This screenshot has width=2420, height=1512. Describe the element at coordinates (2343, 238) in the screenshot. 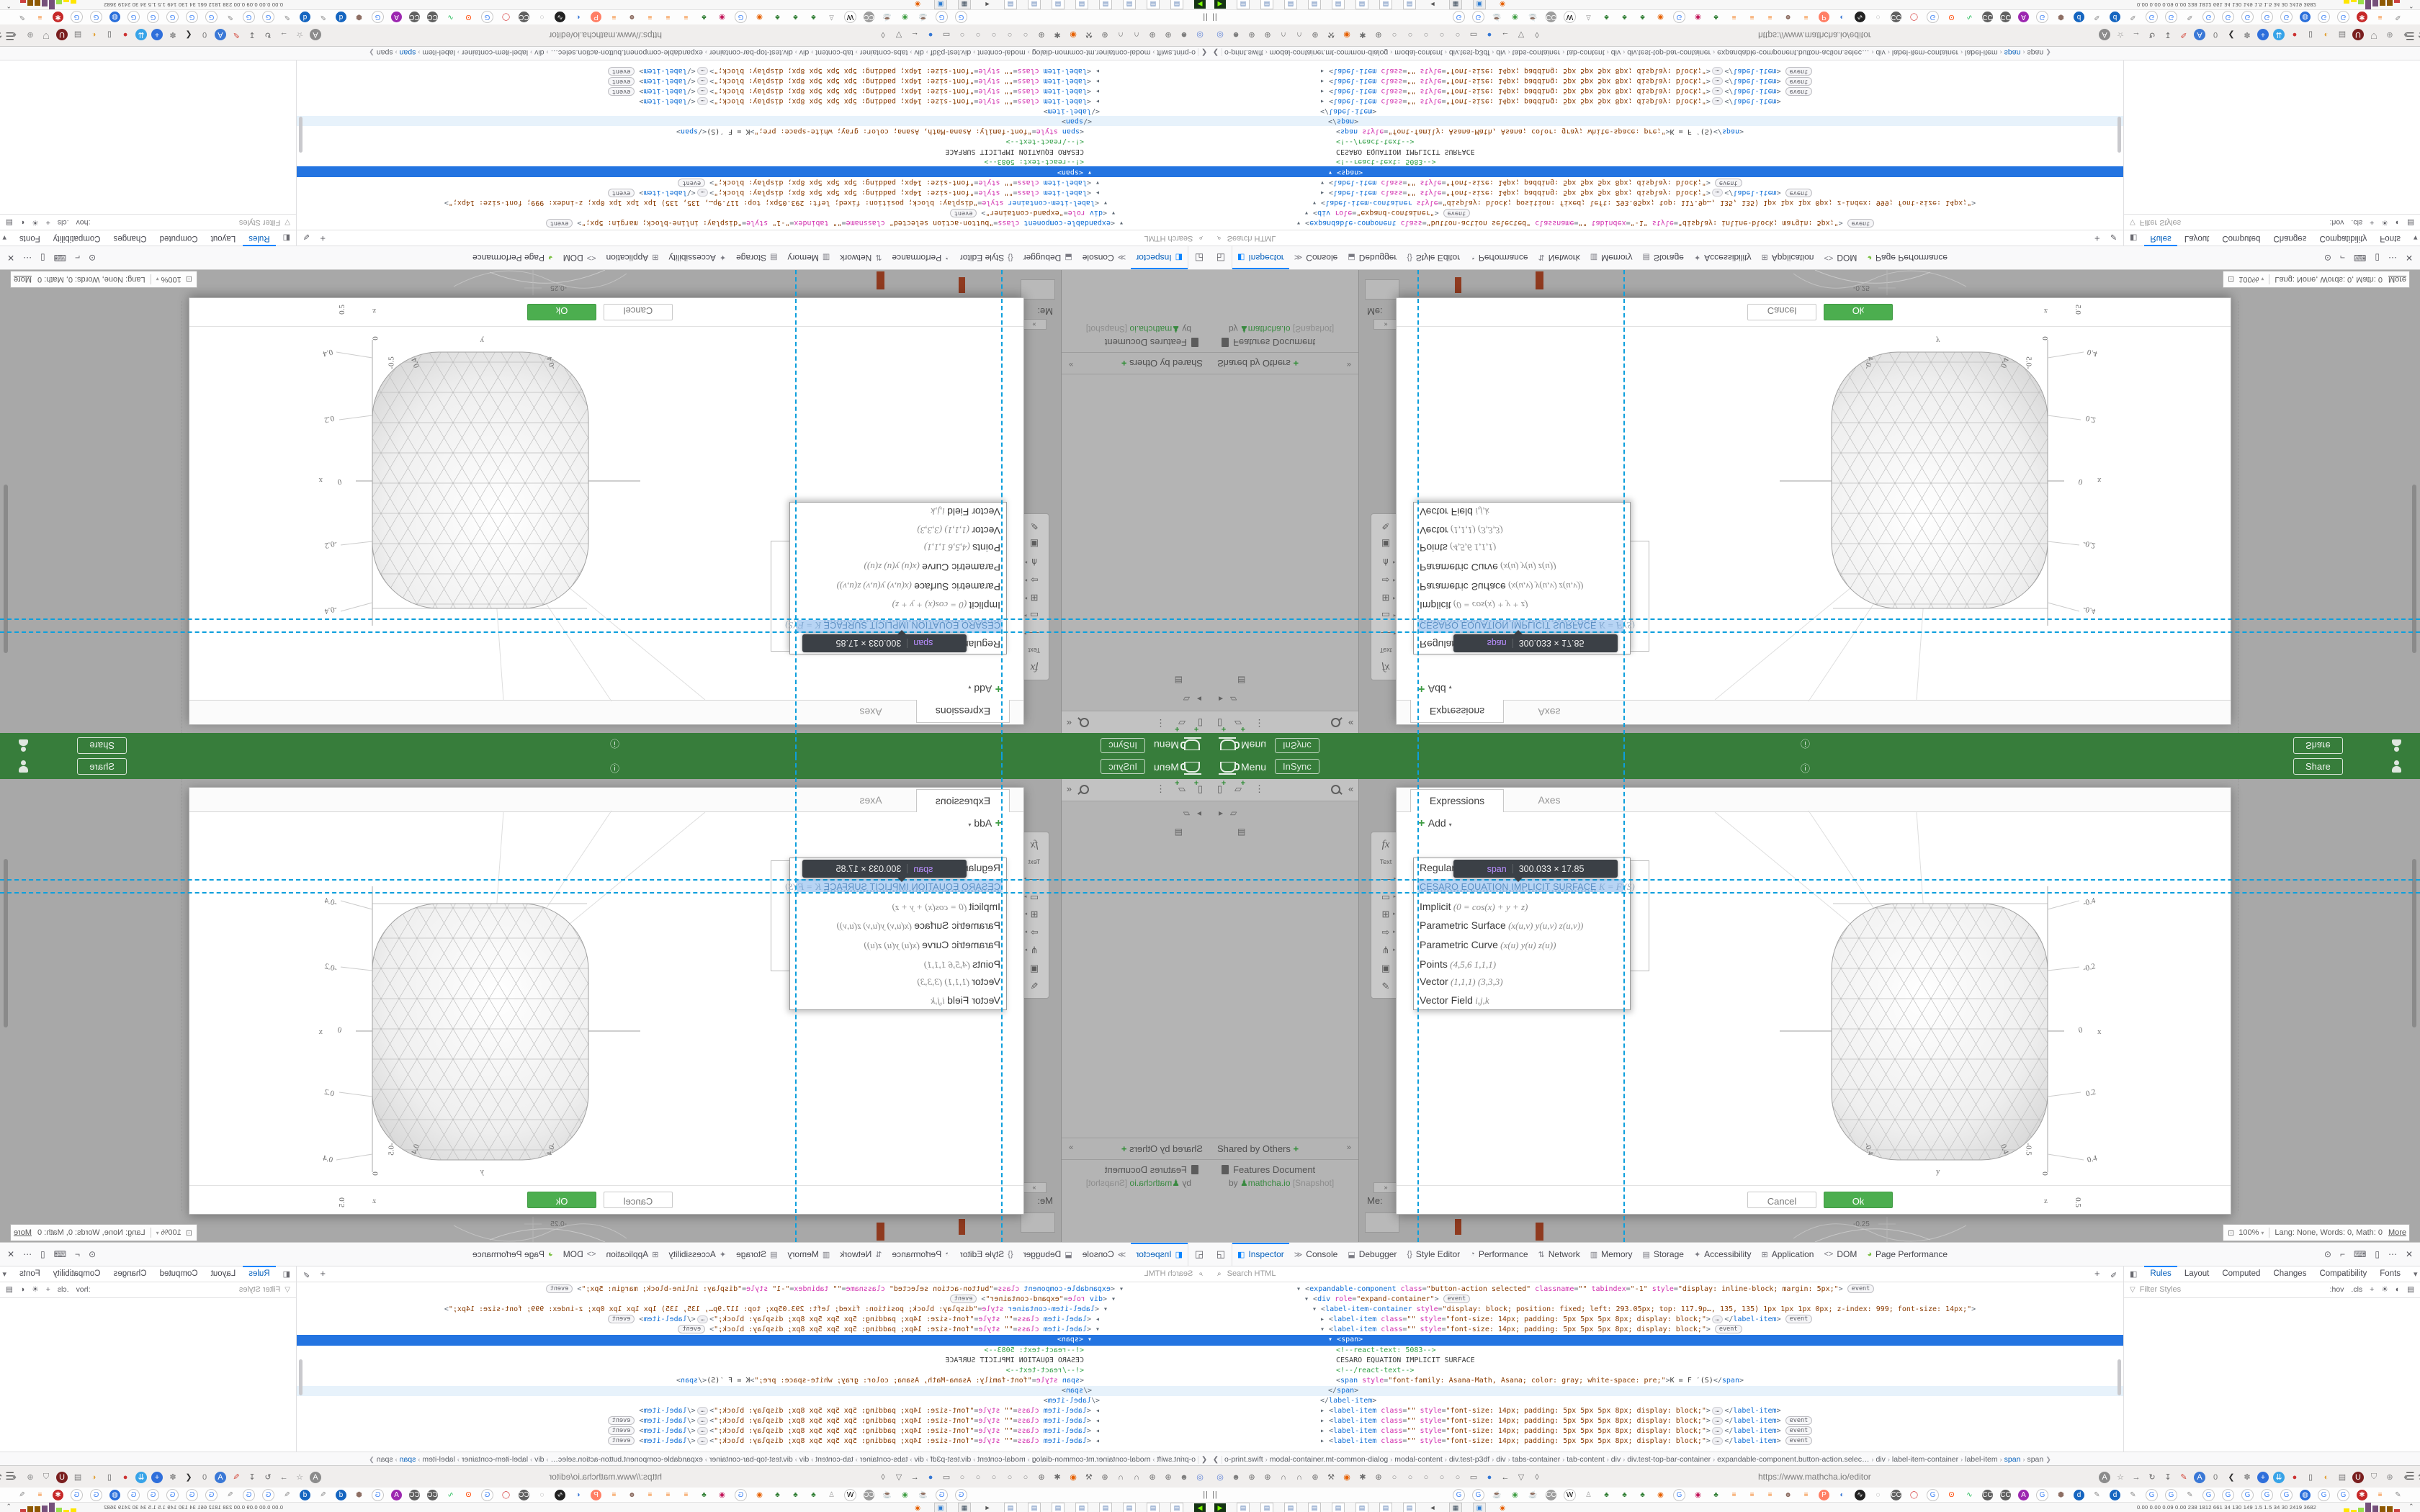

I see `rules-tab-compatibility: Compatibility` at that location.